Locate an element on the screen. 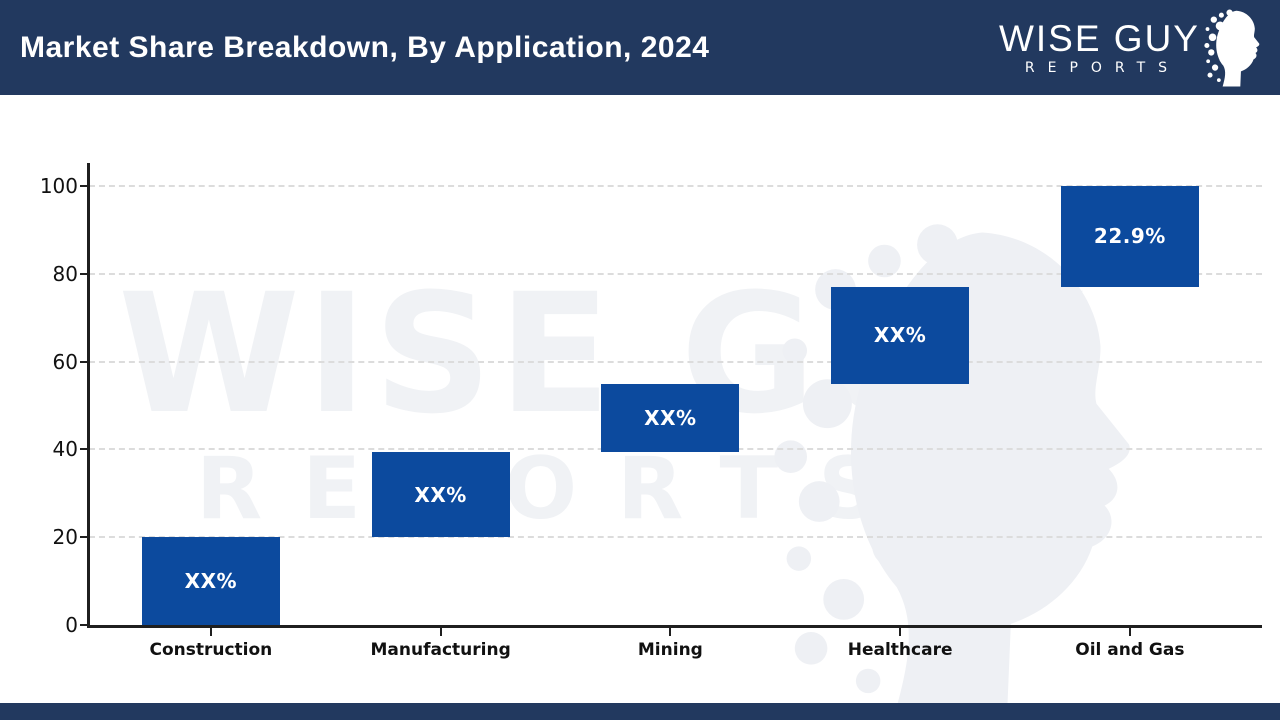  y-axis-tick-label: 100 is located at coordinates (58, 186).